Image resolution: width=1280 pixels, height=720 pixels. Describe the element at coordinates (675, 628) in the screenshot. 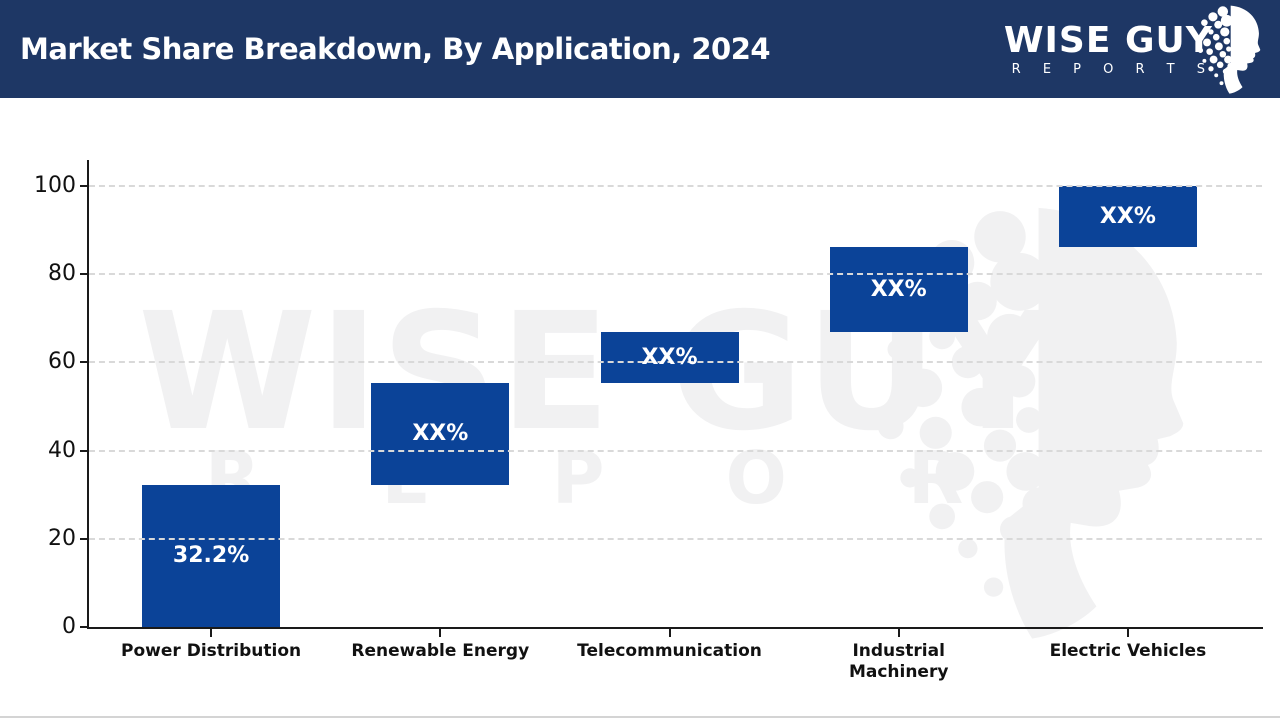

I see `x-axis-spine` at that location.